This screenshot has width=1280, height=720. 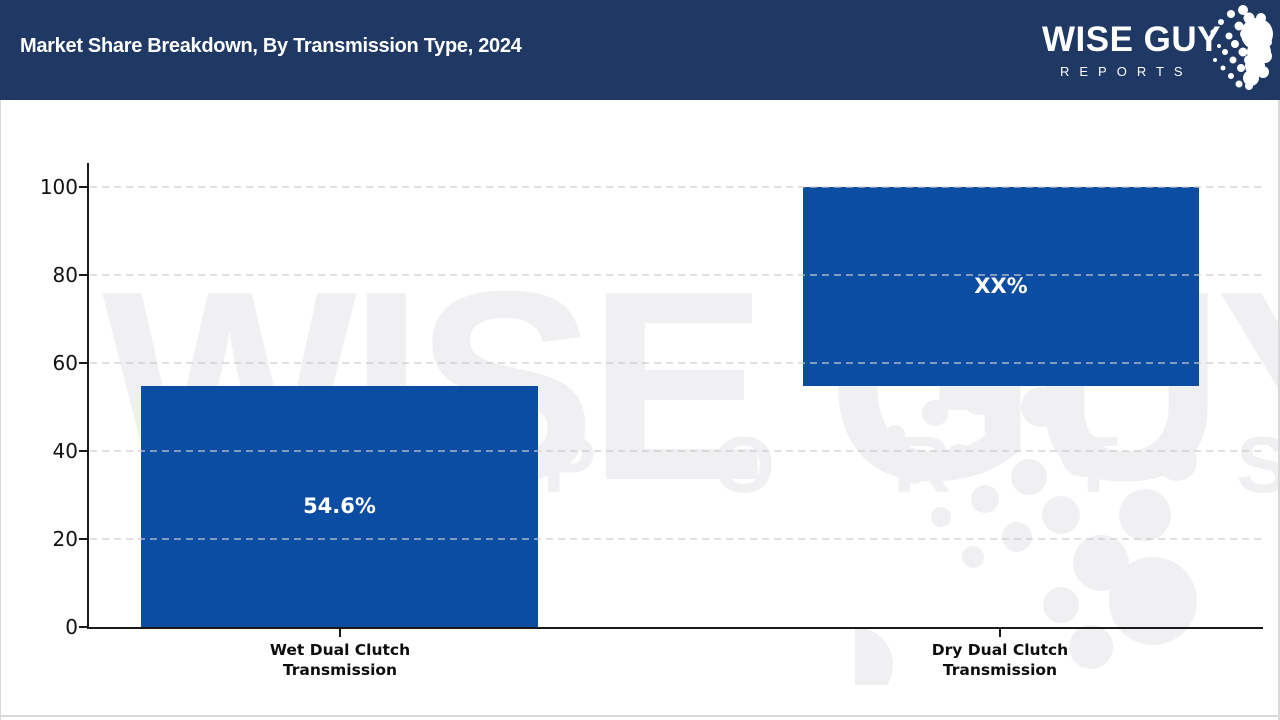 I want to click on x-category-label-dry: Dry Dual Clutch Transmission, so click(x=1000, y=660).